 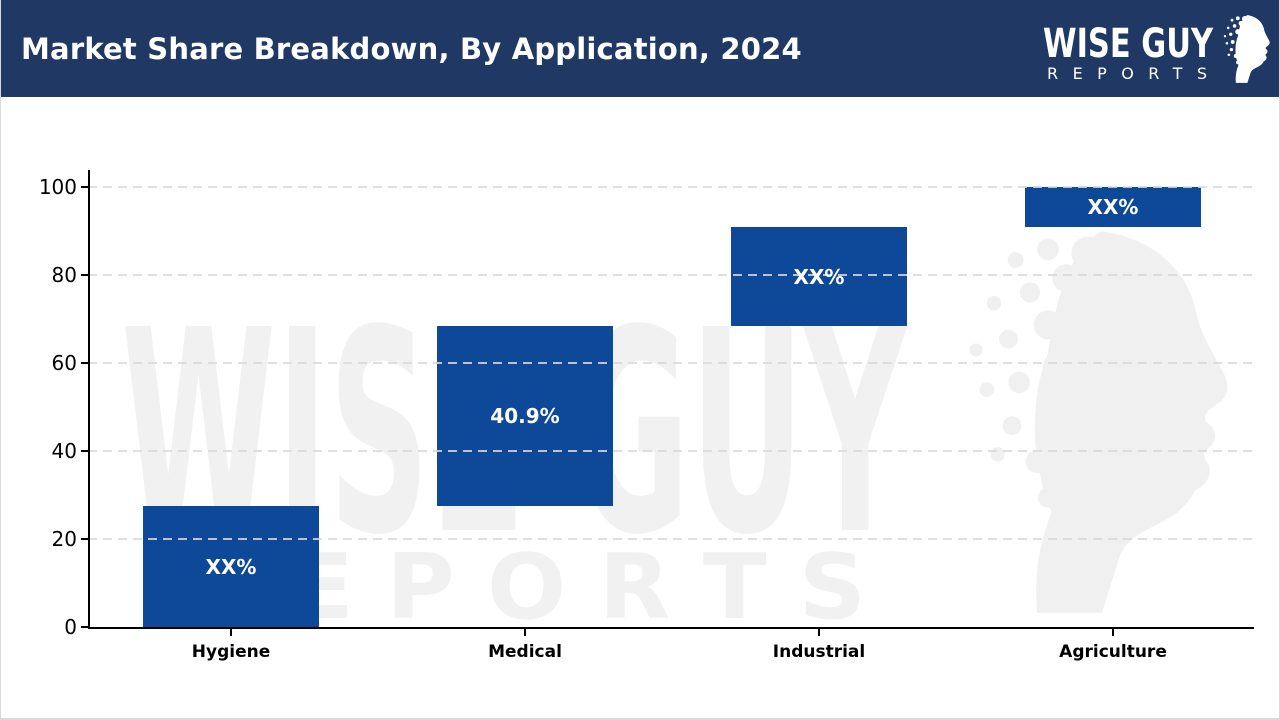 I want to click on x-tick-mark-agriculture, so click(x=1113, y=632).